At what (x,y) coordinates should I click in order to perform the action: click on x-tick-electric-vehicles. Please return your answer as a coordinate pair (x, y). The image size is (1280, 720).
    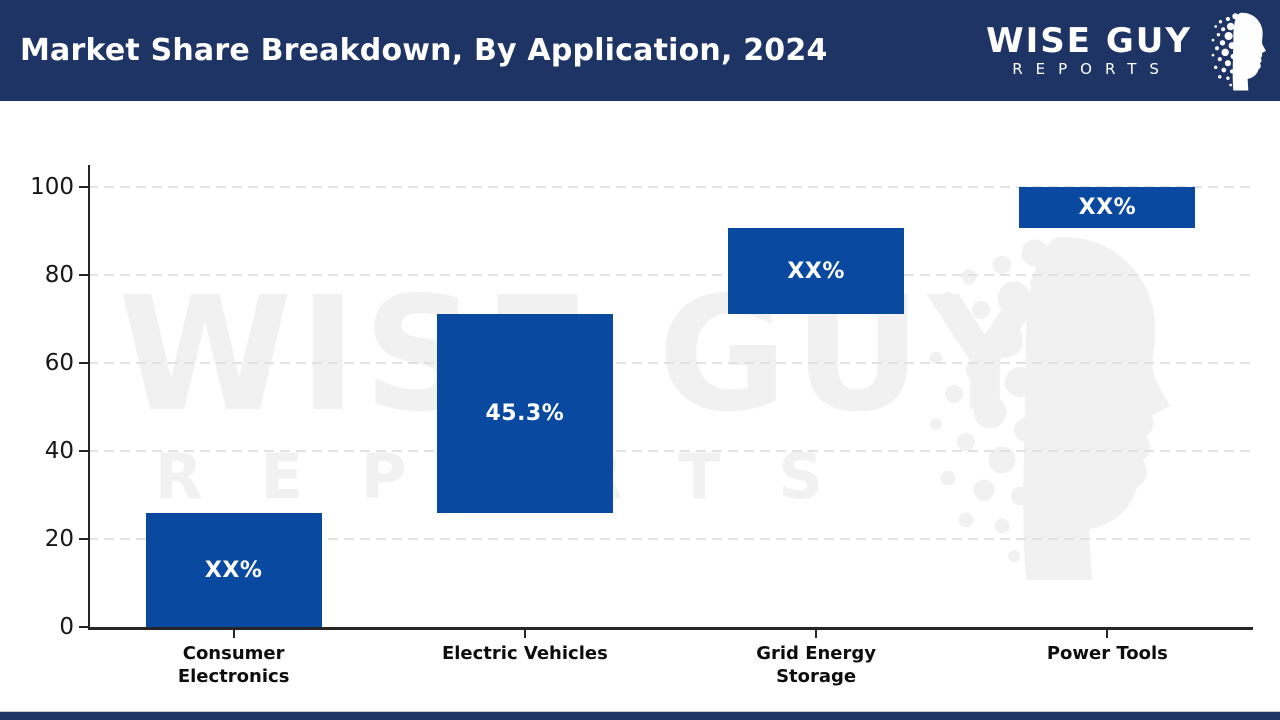
    Looking at the image, I should click on (524, 634).